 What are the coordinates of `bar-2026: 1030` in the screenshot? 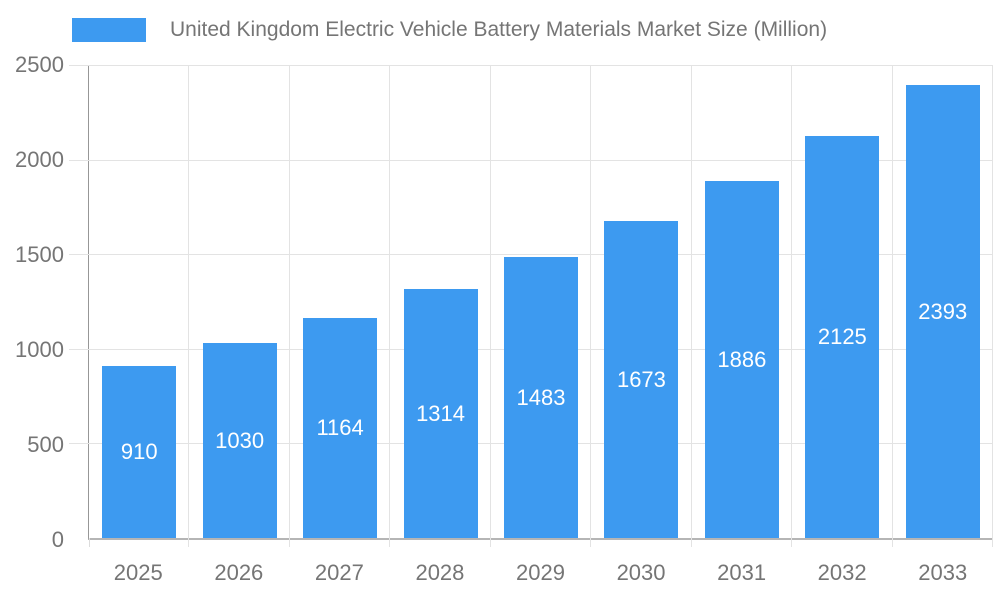 It's located at (239, 440).